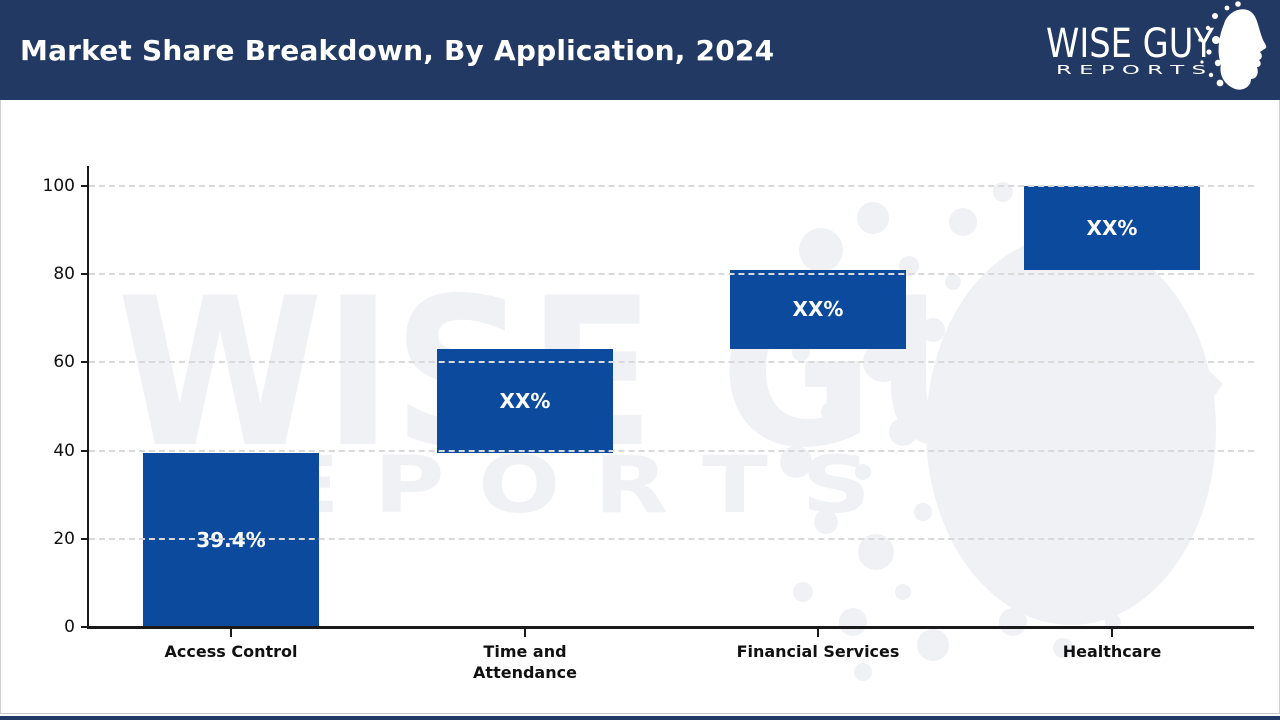 The width and height of the screenshot is (1280, 720). Describe the element at coordinates (1131, 70) in the screenshot. I see `logo-tagline: R E P O R T S` at that location.